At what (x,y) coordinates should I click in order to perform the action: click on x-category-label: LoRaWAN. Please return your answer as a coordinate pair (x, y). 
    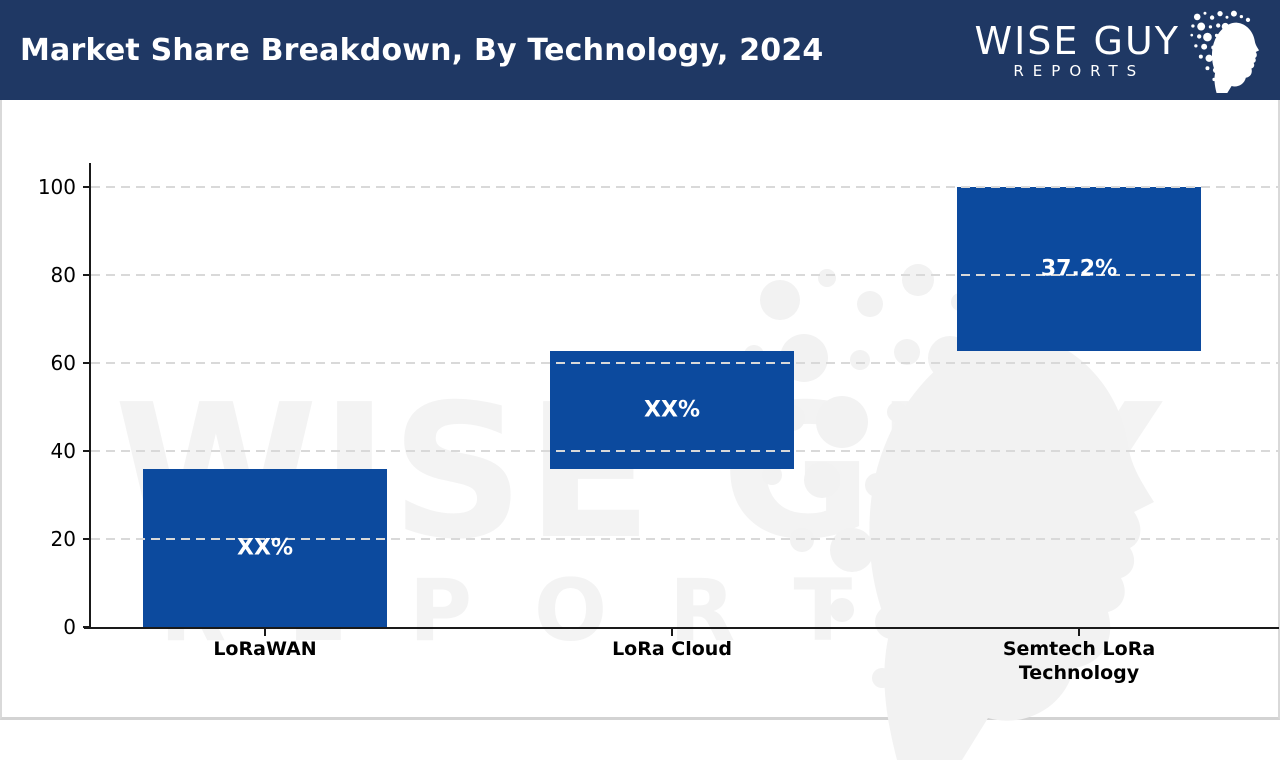
    Looking at the image, I should click on (265, 649).